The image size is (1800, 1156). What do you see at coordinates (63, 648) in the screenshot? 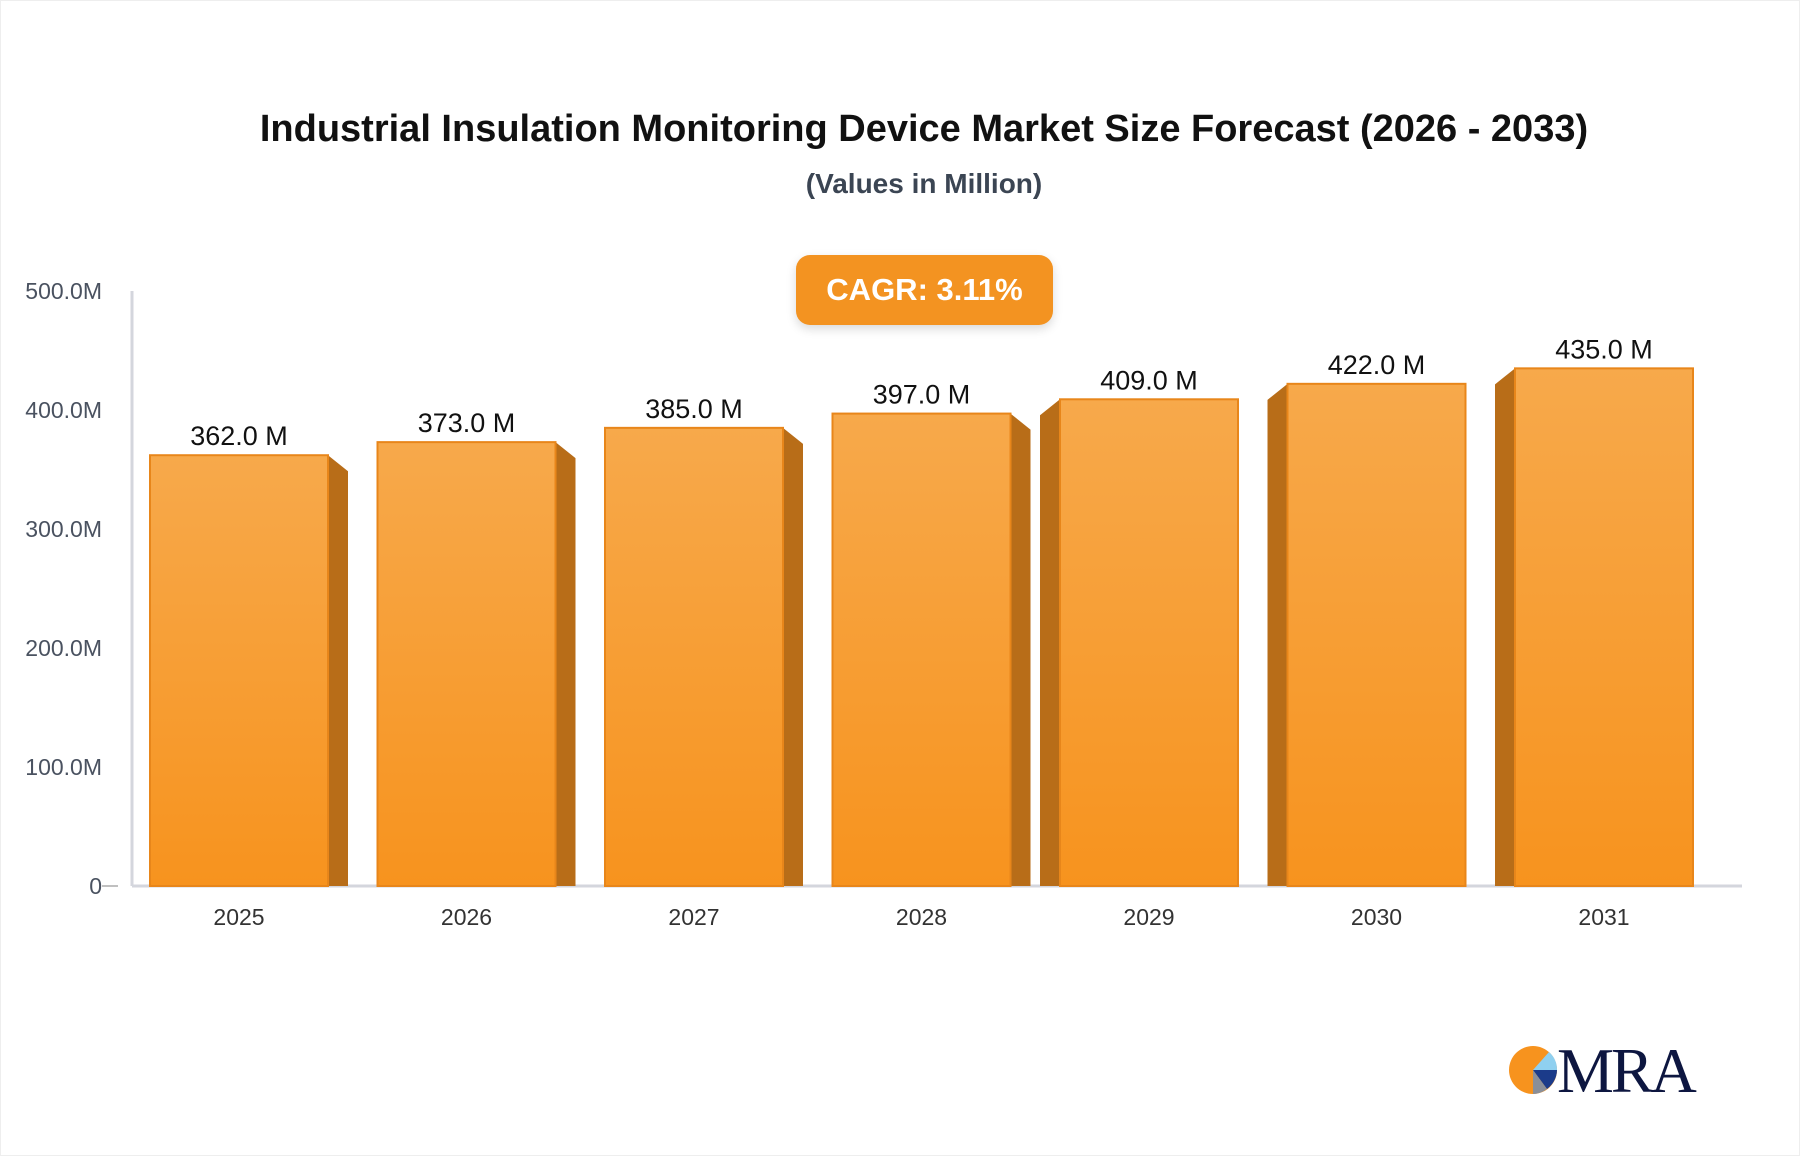
I see `y-tick-label: 200.0M` at bounding box center [63, 648].